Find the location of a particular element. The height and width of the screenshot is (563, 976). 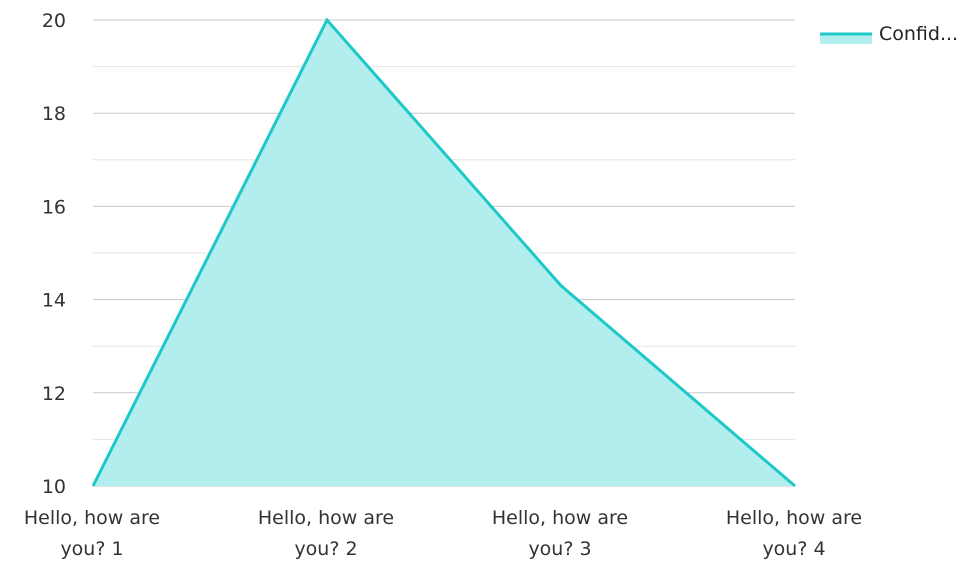

legend-swatch-fill is located at coordinates (846, 39).